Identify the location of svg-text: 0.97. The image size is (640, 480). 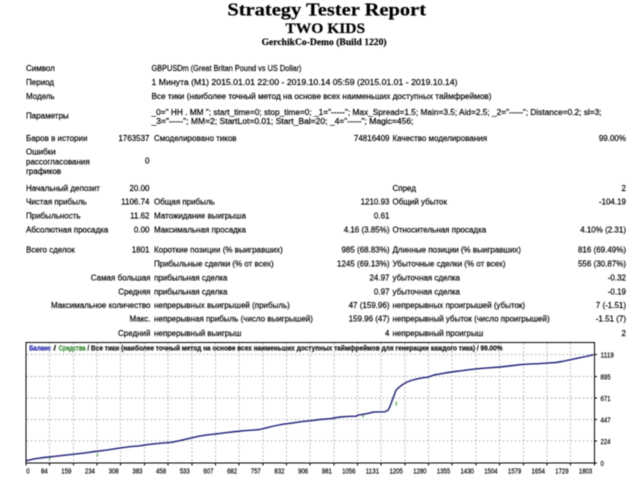
(382, 291).